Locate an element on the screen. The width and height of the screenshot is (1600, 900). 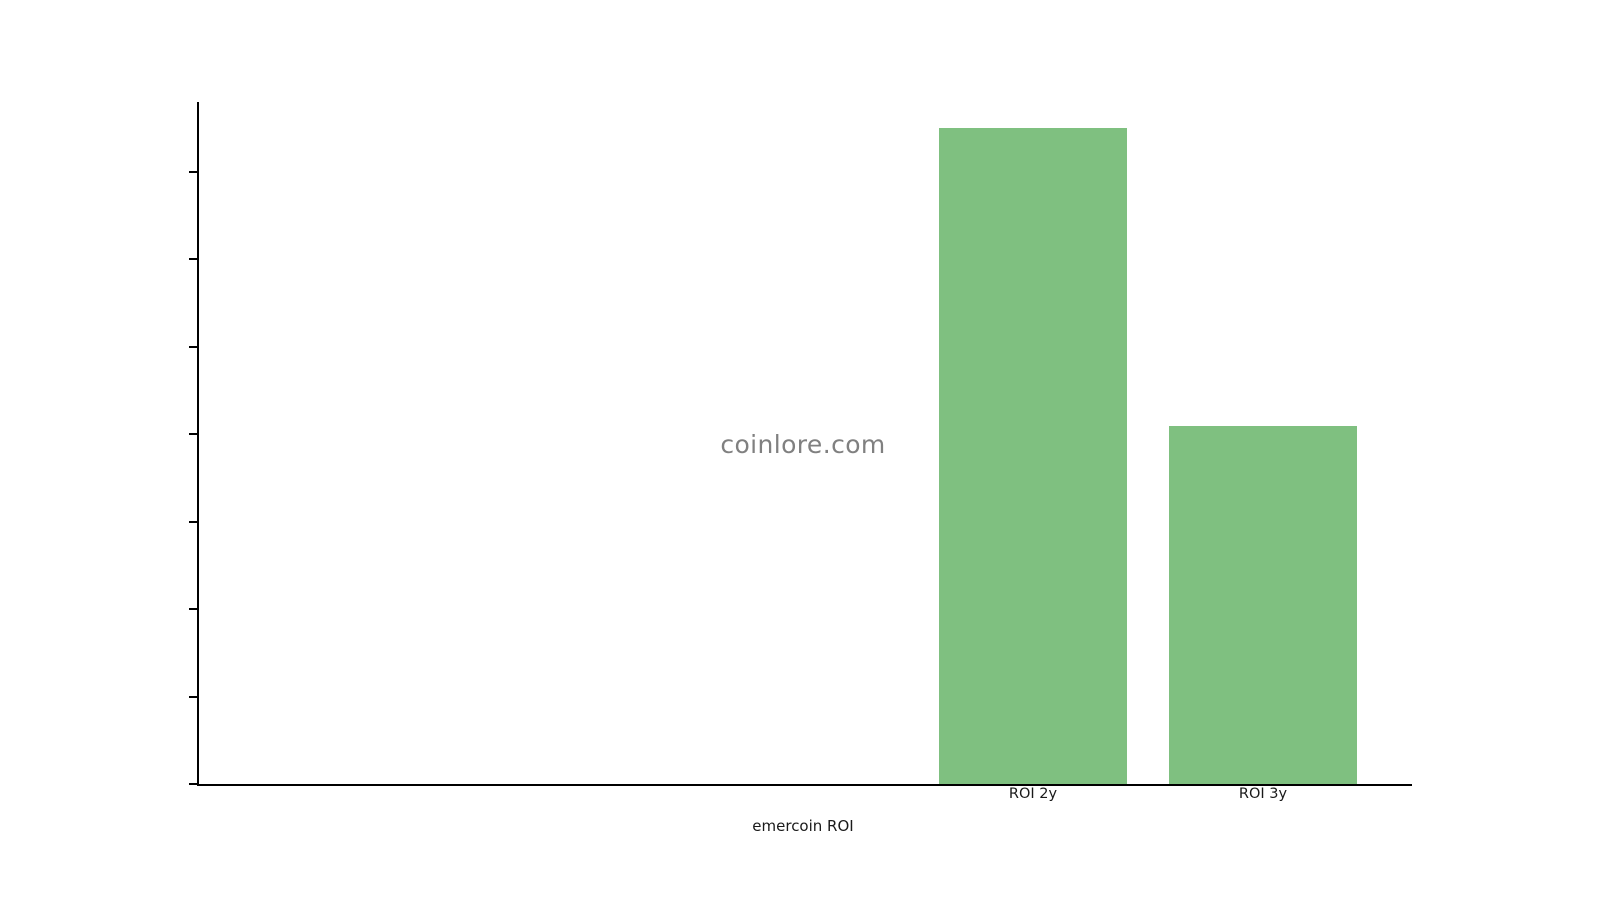
watermark-text: coinlore.com is located at coordinates (803, 444).